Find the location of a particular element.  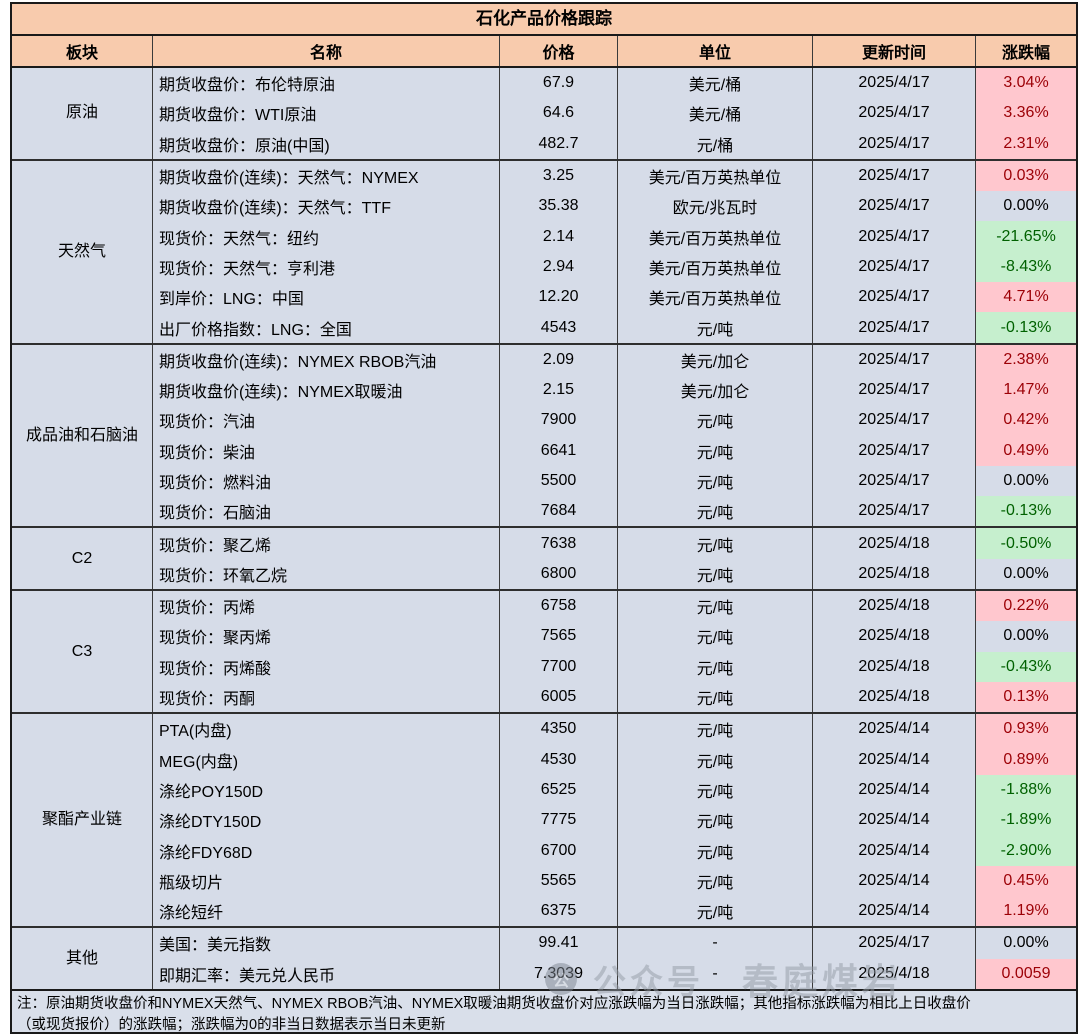

price-cell: 6758 is located at coordinates (558, 606).